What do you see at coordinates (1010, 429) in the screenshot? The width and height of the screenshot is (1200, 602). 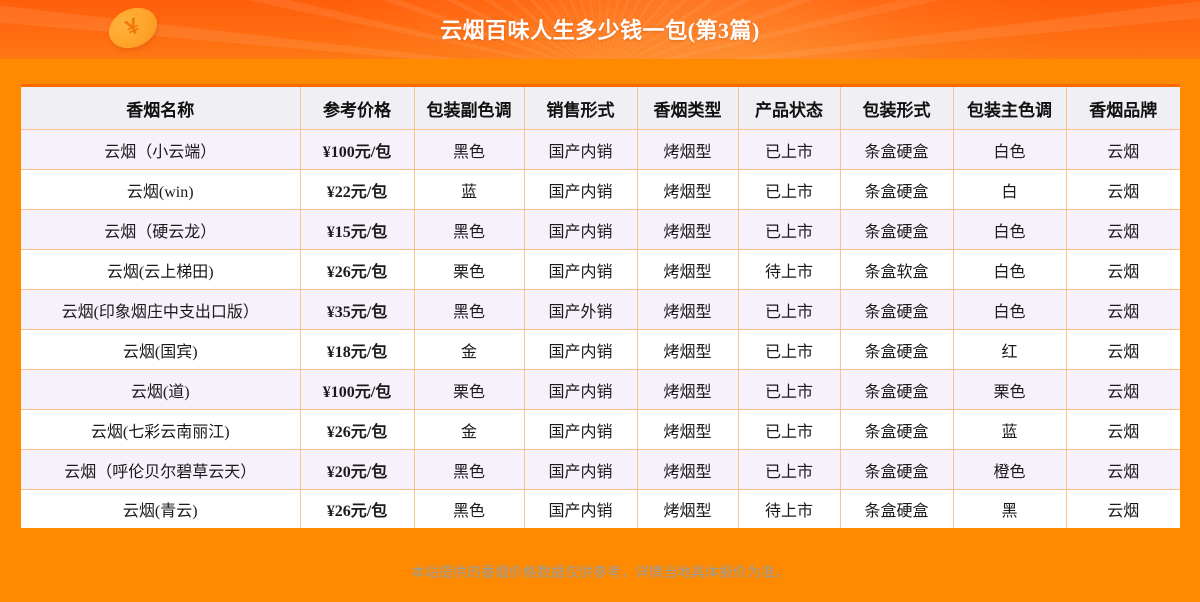 I see `cell-main-color: 蓝` at bounding box center [1010, 429].